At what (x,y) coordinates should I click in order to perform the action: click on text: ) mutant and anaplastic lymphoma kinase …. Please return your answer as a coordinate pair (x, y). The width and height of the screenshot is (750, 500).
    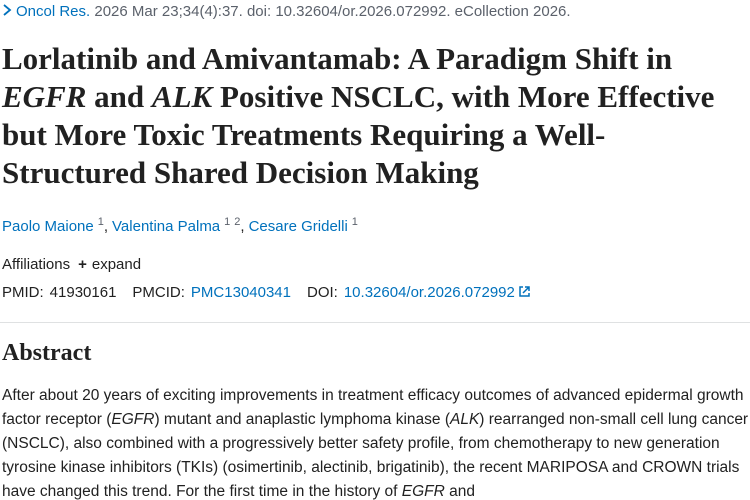
    Looking at the image, I should click on (302, 419).